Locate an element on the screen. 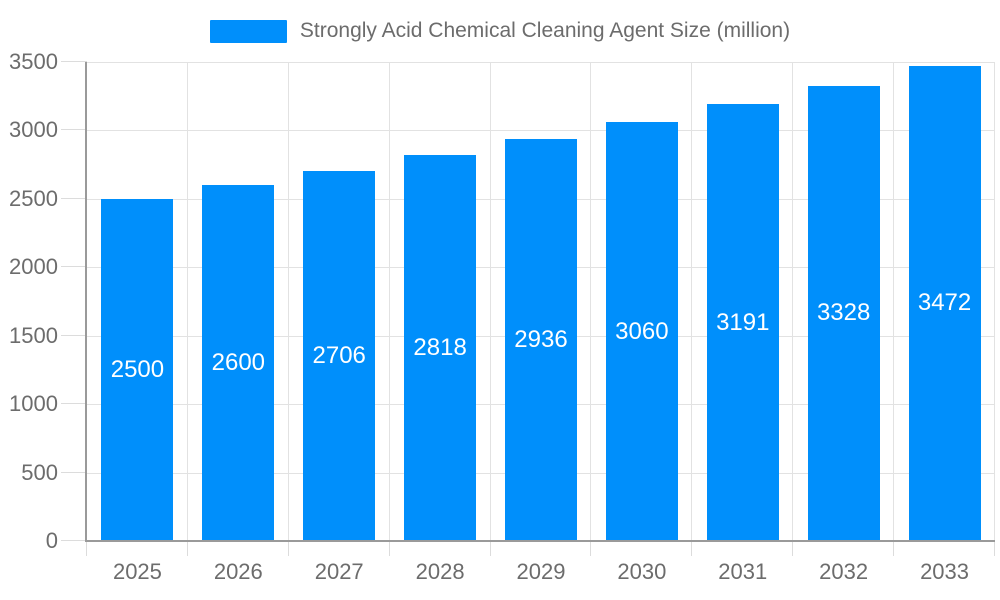 The width and height of the screenshot is (1000, 600). bar: 2600 is located at coordinates (238, 363).